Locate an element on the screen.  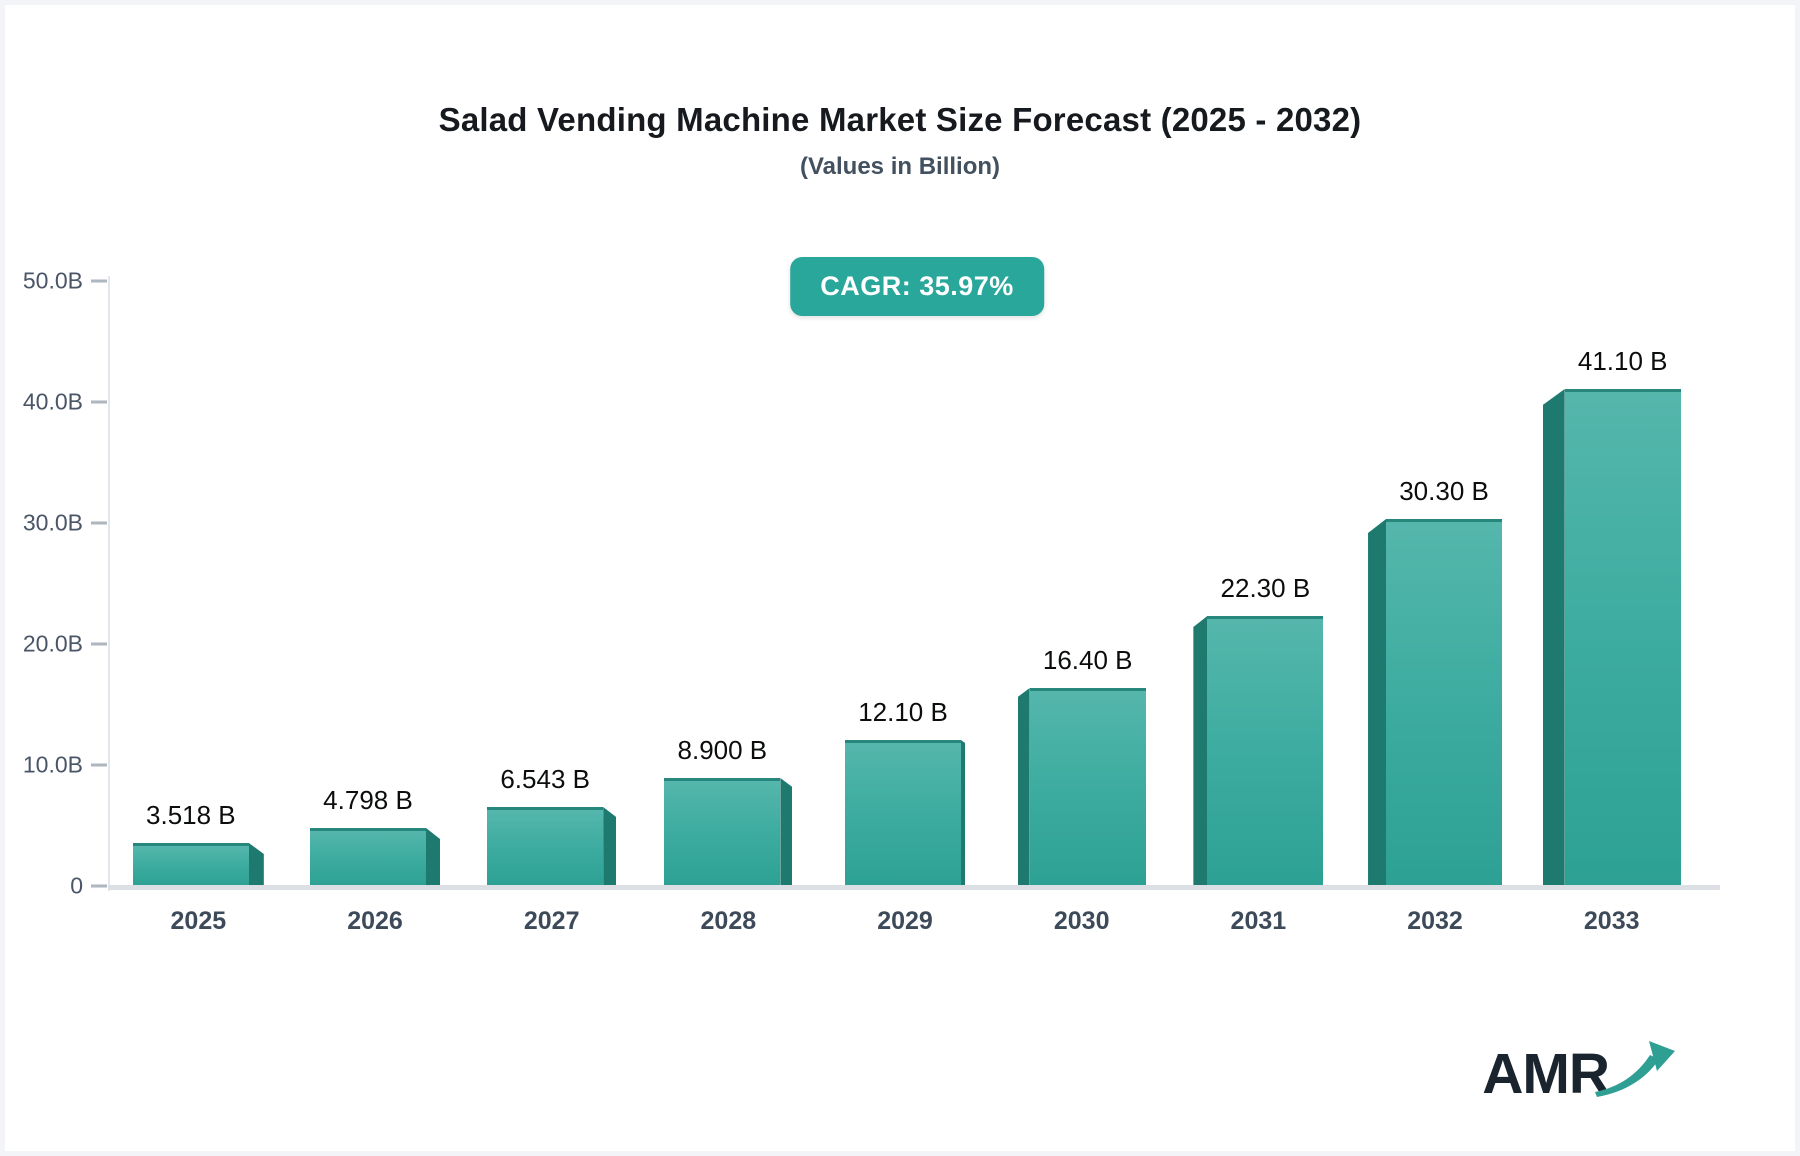
y-axis-line is located at coordinates (109, 583).